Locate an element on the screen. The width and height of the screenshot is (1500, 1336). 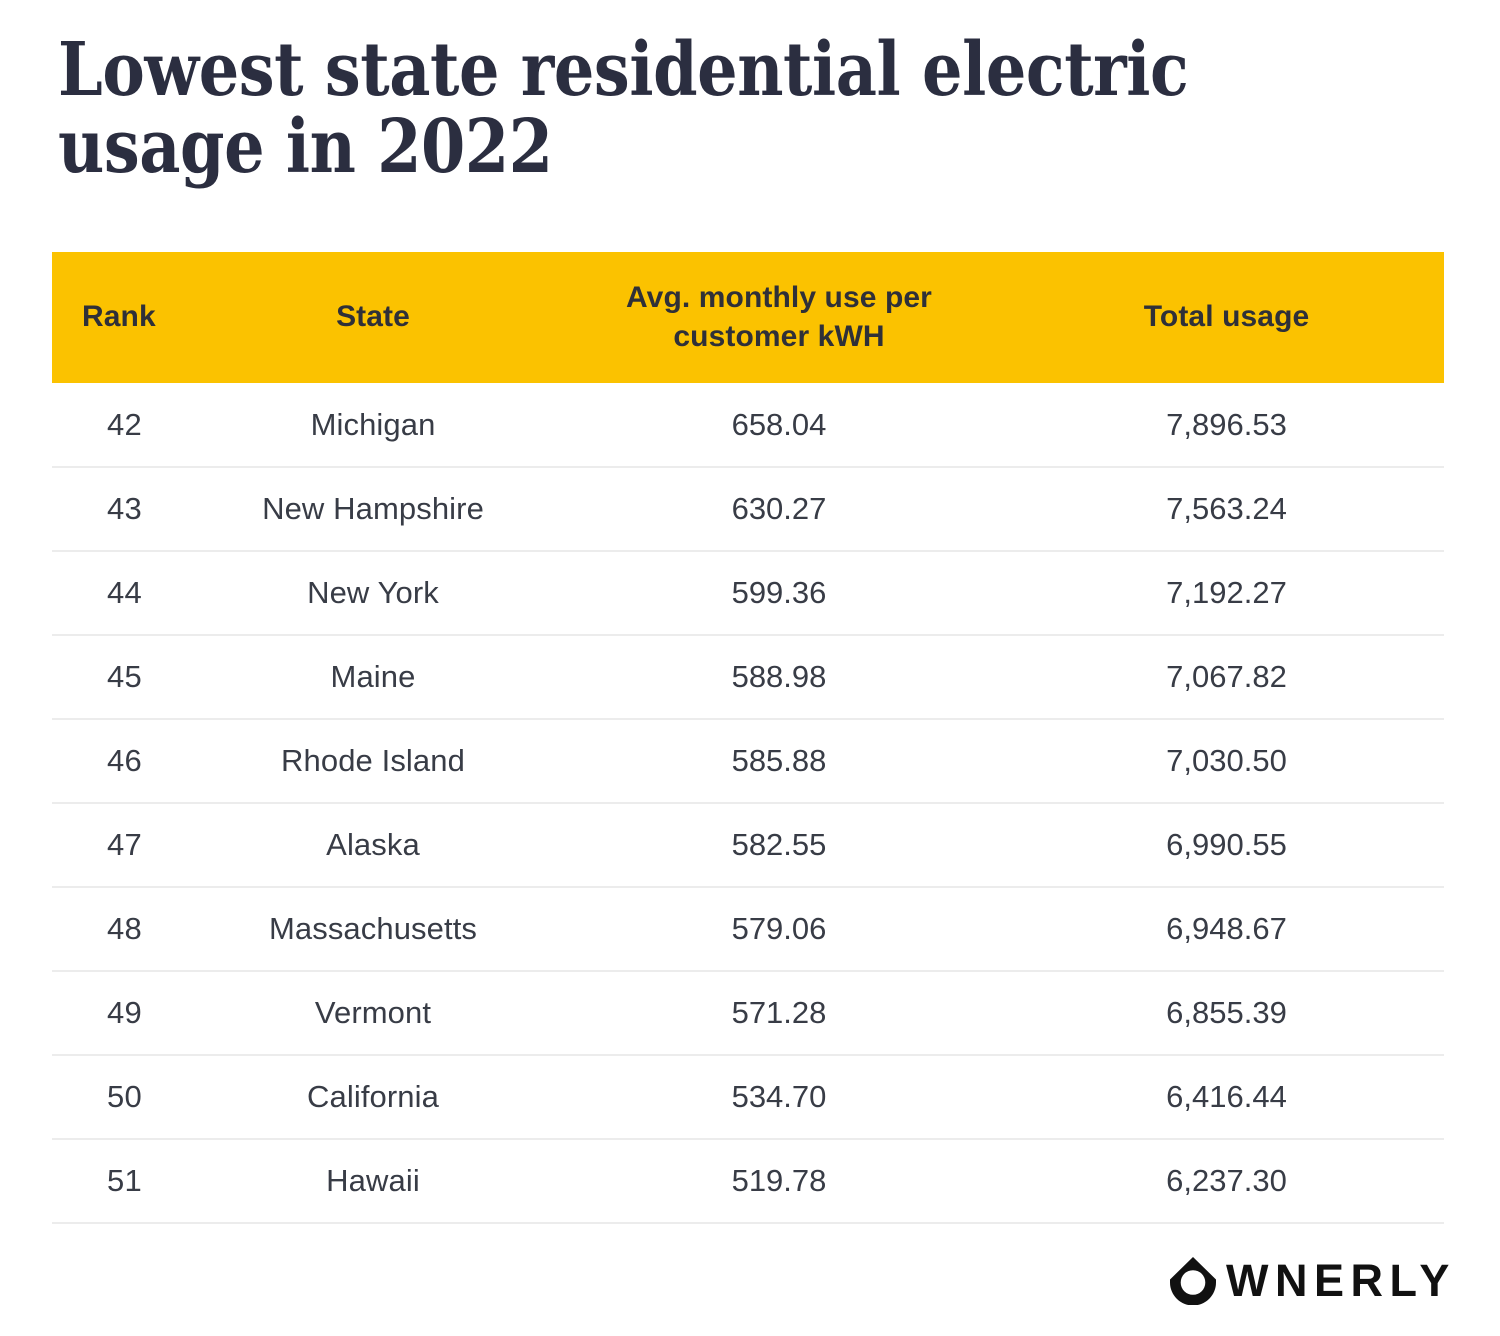
total-usage-cell: 6,237.30 is located at coordinates (1226, 1181).